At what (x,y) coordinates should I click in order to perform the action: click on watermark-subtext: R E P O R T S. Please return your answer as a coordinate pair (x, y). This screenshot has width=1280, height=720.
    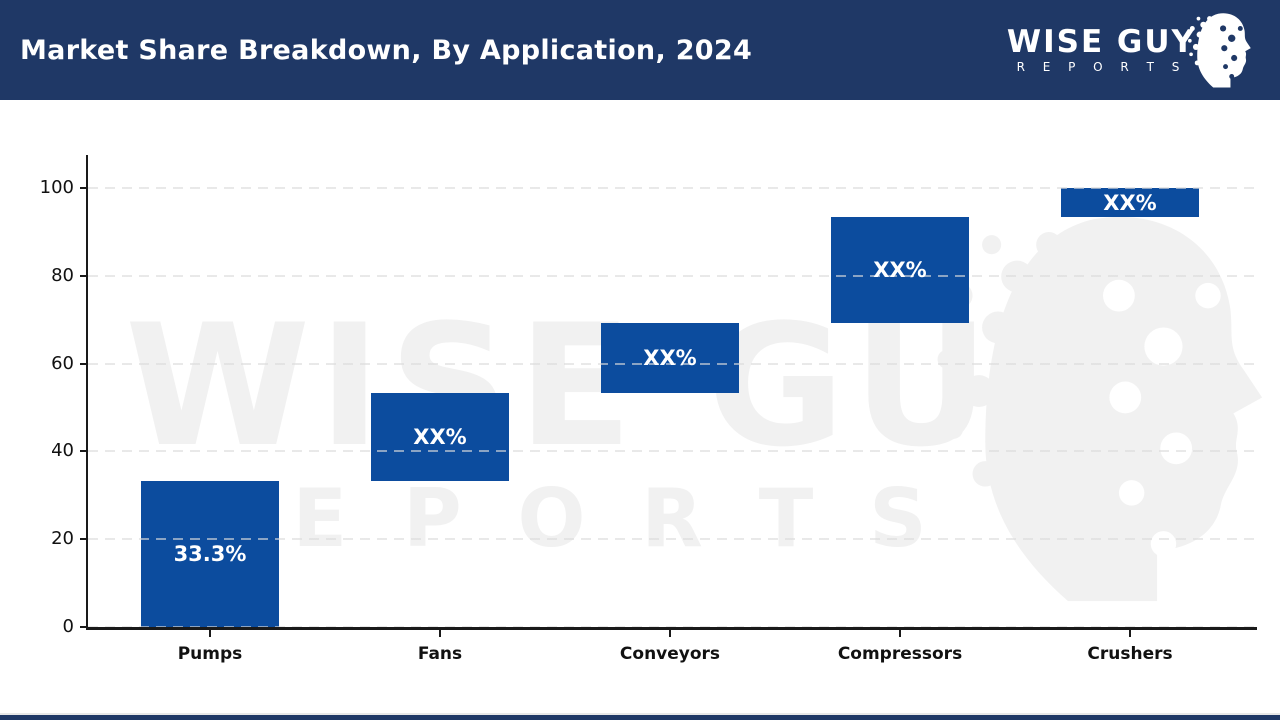
    Looking at the image, I should click on (558, 518).